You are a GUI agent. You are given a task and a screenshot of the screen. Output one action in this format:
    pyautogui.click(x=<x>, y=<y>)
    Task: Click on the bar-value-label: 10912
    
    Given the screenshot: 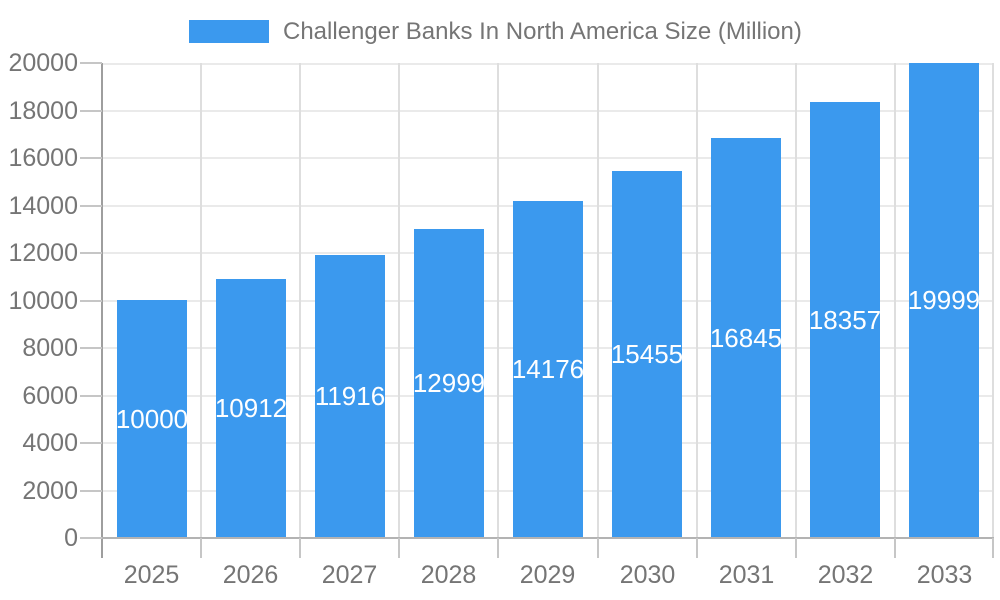 What is the action you would take?
    pyautogui.click(x=251, y=408)
    